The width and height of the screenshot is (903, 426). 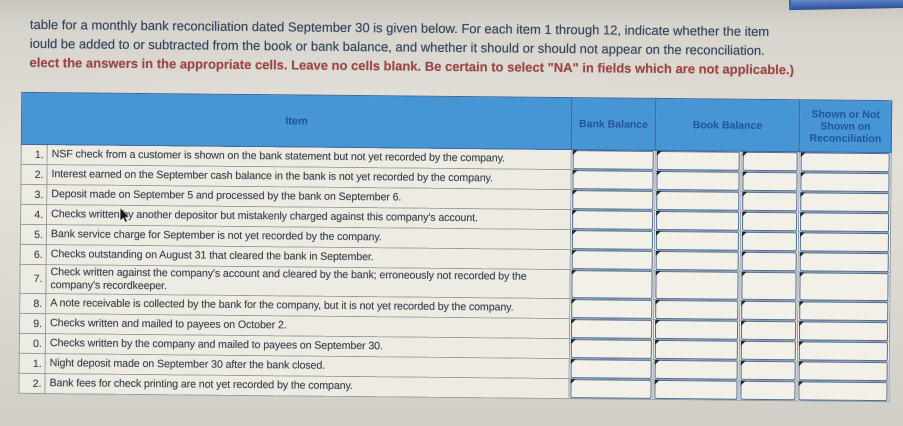 I want to click on column-header-book-balance: Book Balance, so click(x=727, y=125).